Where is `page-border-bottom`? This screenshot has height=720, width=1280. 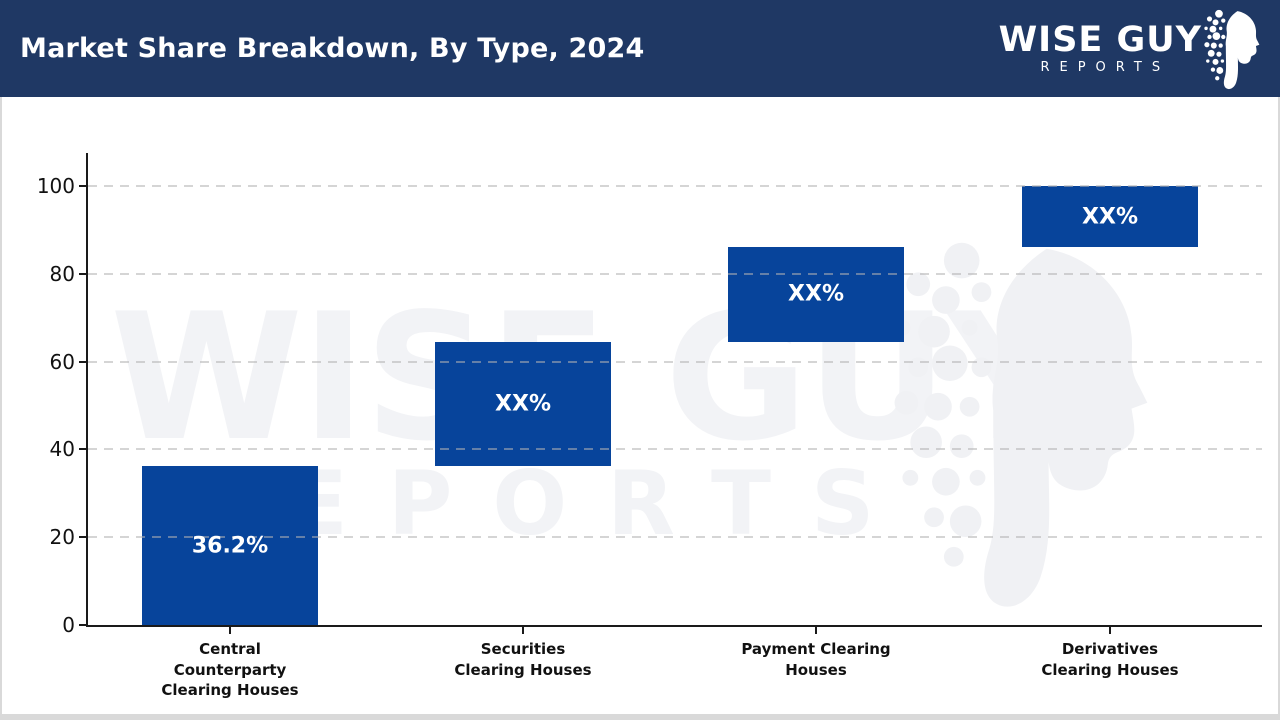 page-border-bottom is located at coordinates (640, 717).